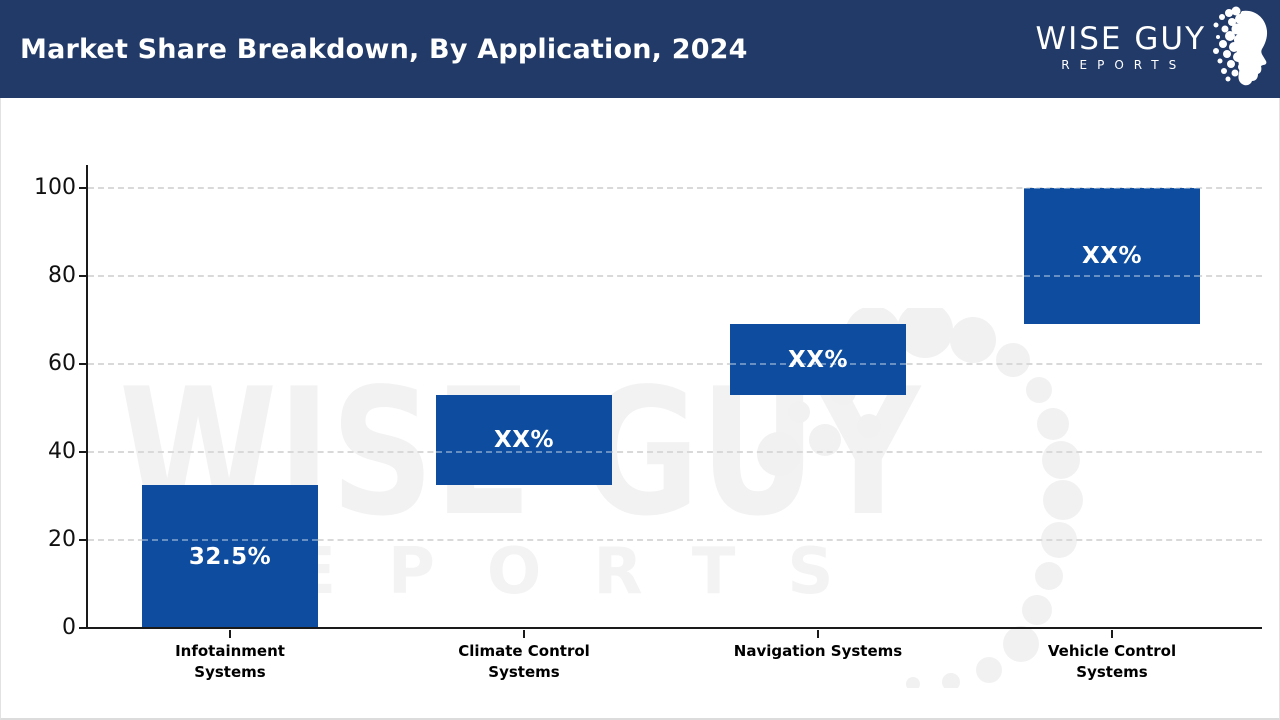 This screenshot has width=1280, height=720. What do you see at coordinates (230, 661) in the screenshot?
I see `x-axis-category-label: Infotainment Systems` at bounding box center [230, 661].